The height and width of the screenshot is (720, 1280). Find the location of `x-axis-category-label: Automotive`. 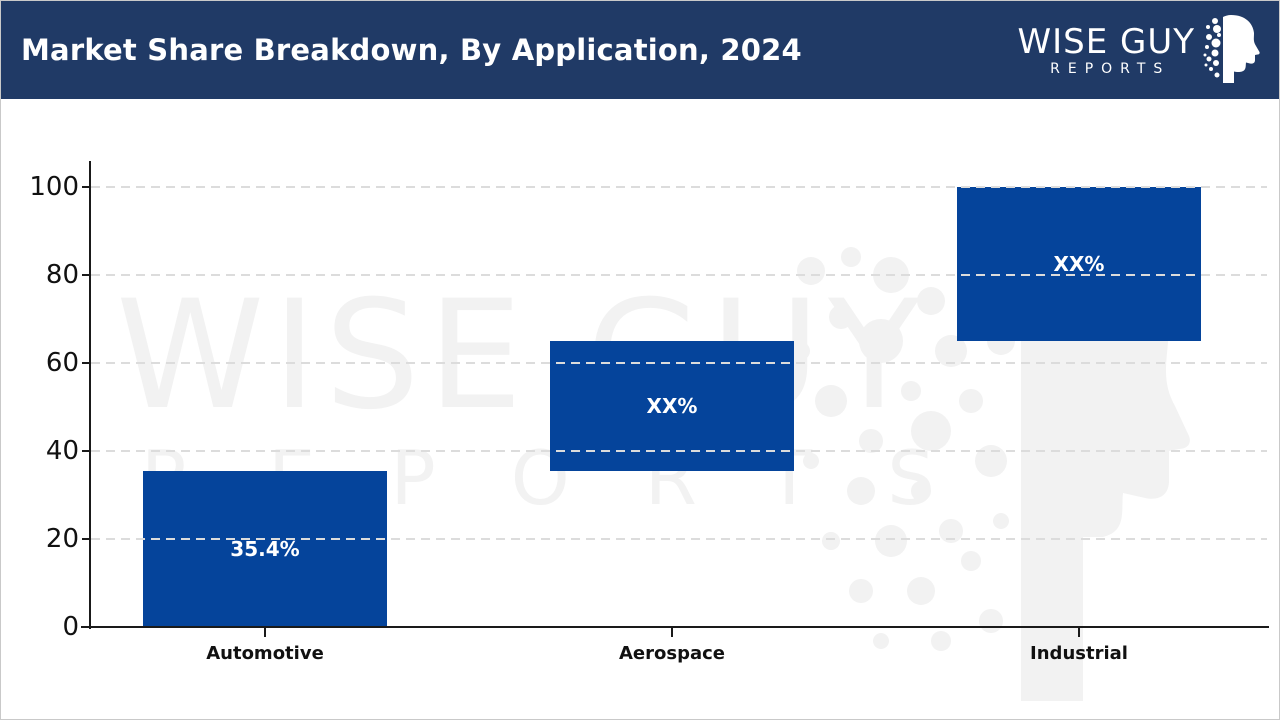

x-axis-category-label: Automotive is located at coordinates (265, 653).